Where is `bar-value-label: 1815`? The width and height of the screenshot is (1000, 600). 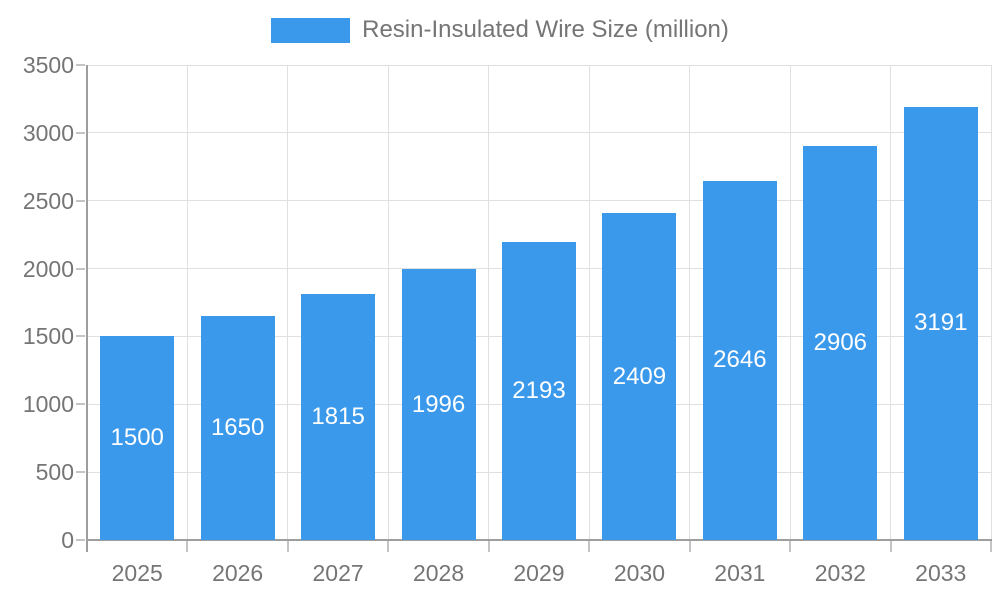
bar-value-label: 1815 is located at coordinates (338, 416).